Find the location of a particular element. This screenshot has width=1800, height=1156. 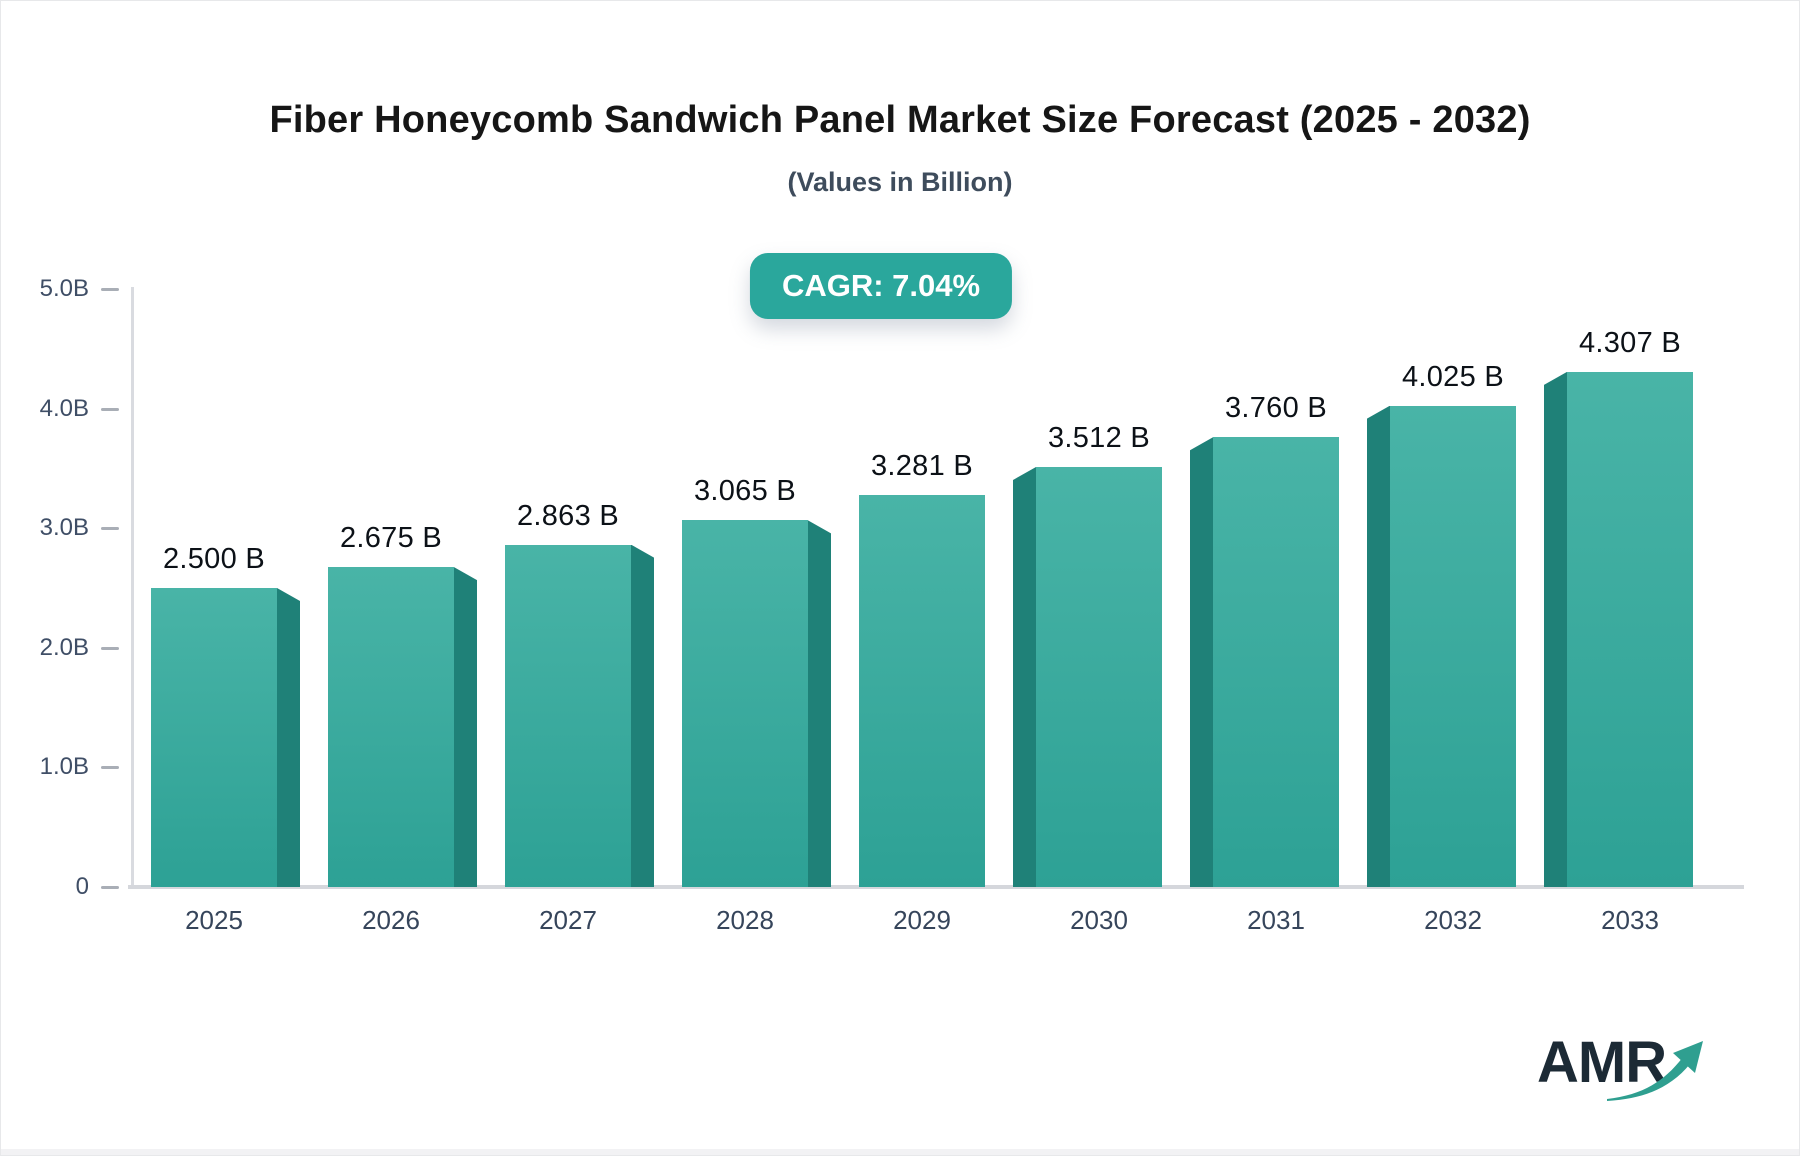

y-axis-label: 2.0B is located at coordinates (64, 647).